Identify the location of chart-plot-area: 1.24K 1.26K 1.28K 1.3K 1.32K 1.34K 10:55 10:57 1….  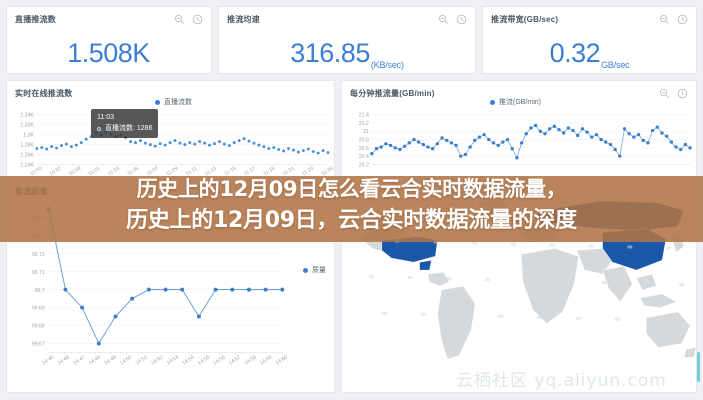
(170, 143).